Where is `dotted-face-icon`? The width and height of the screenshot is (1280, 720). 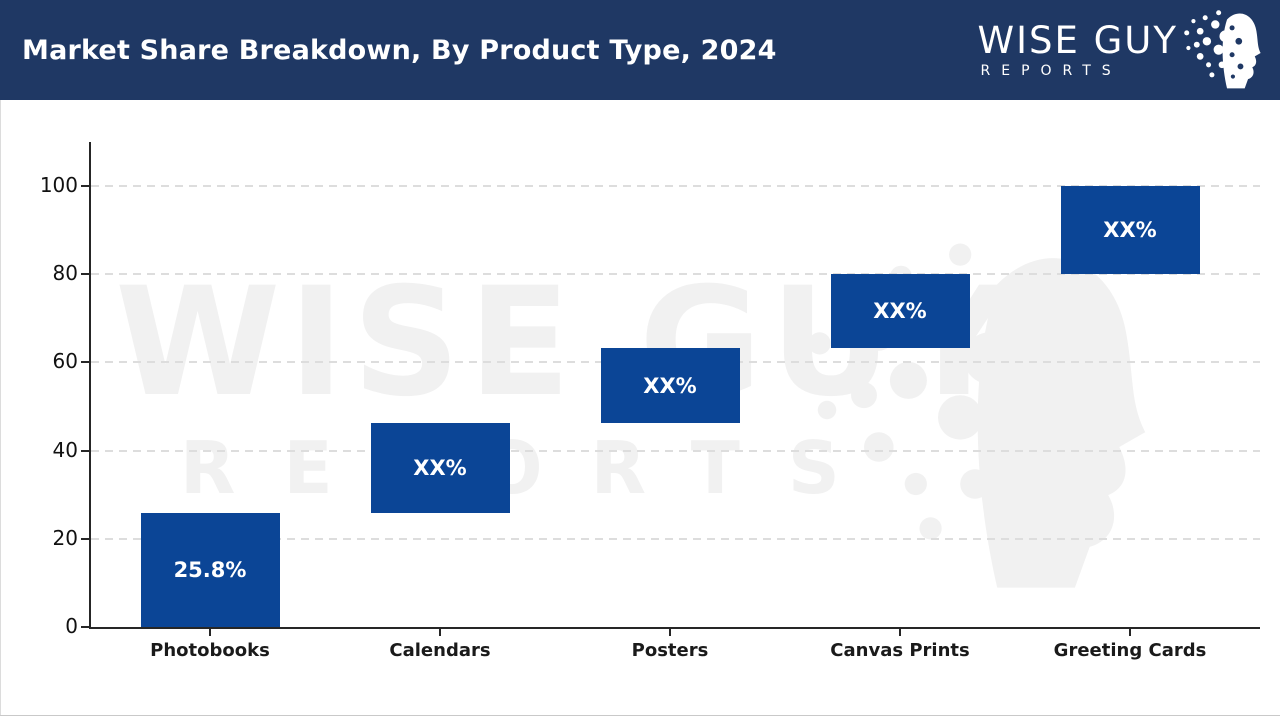
dotted-face-icon is located at coordinates (1222, 50).